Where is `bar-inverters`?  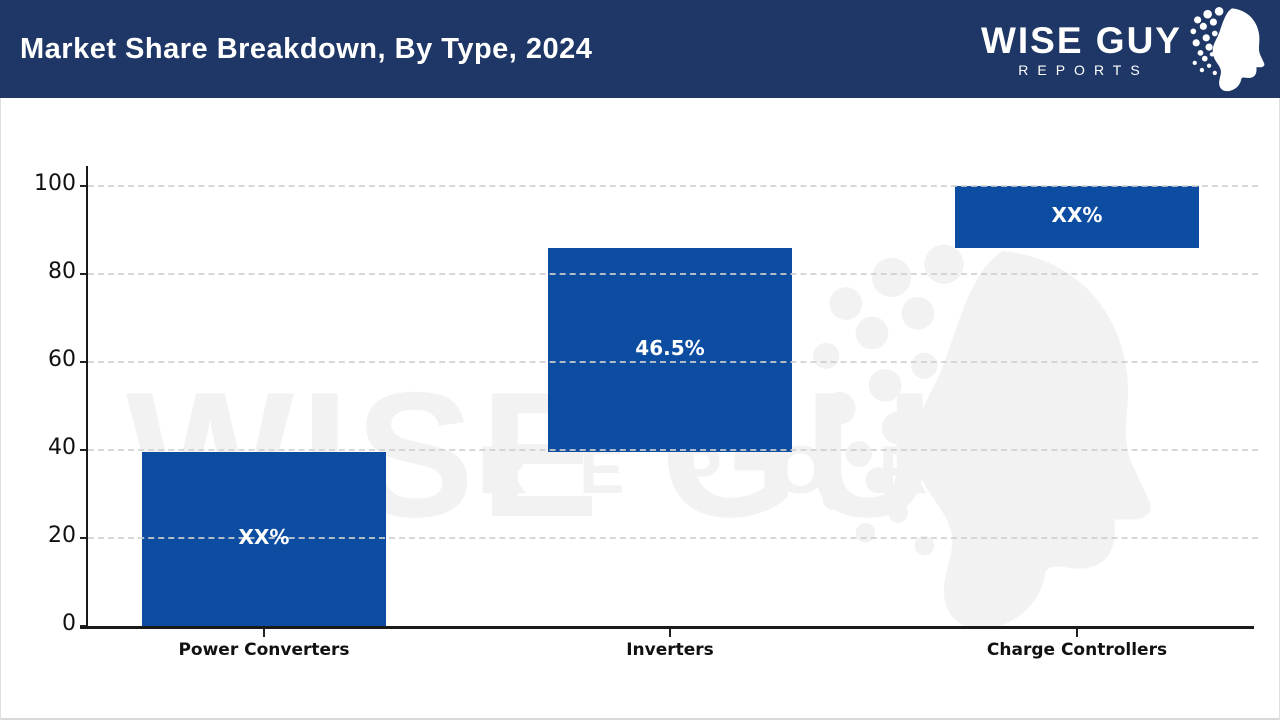 bar-inverters is located at coordinates (670, 350).